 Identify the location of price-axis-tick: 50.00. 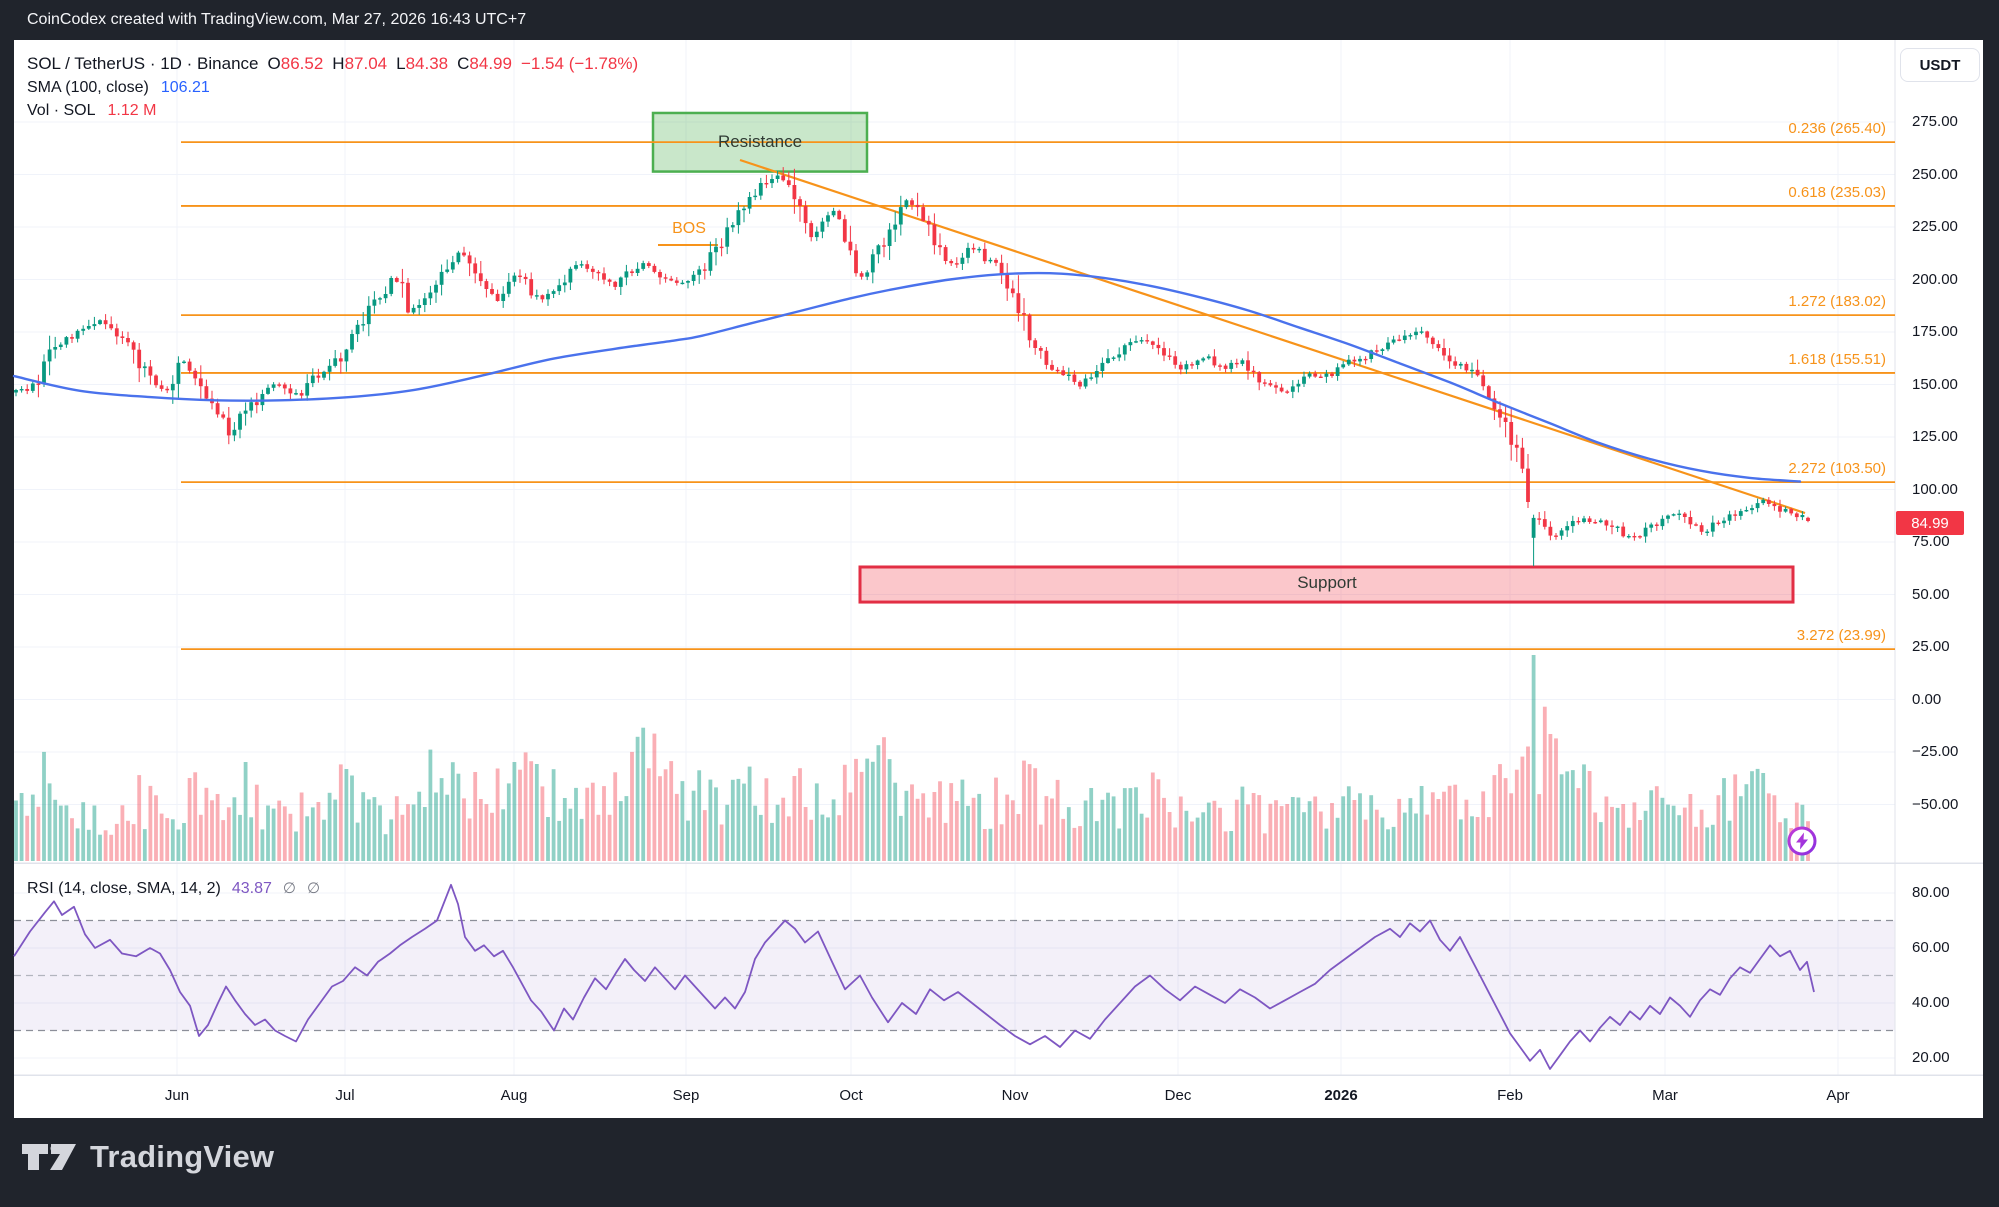
(1931, 594).